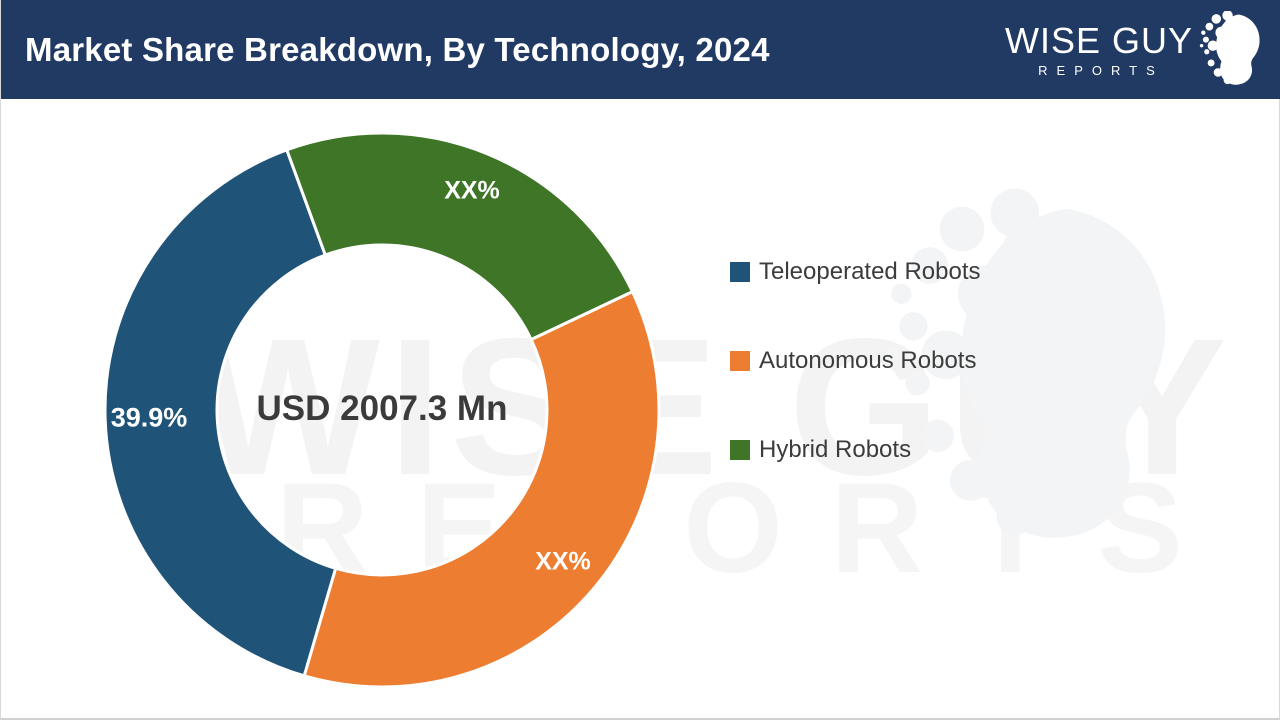 This screenshot has height=720, width=1280. What do you see at coordinates (220, 413) in the screenshot?
I see `slice-teleoperated-robots` at bounding box center [220, 413].